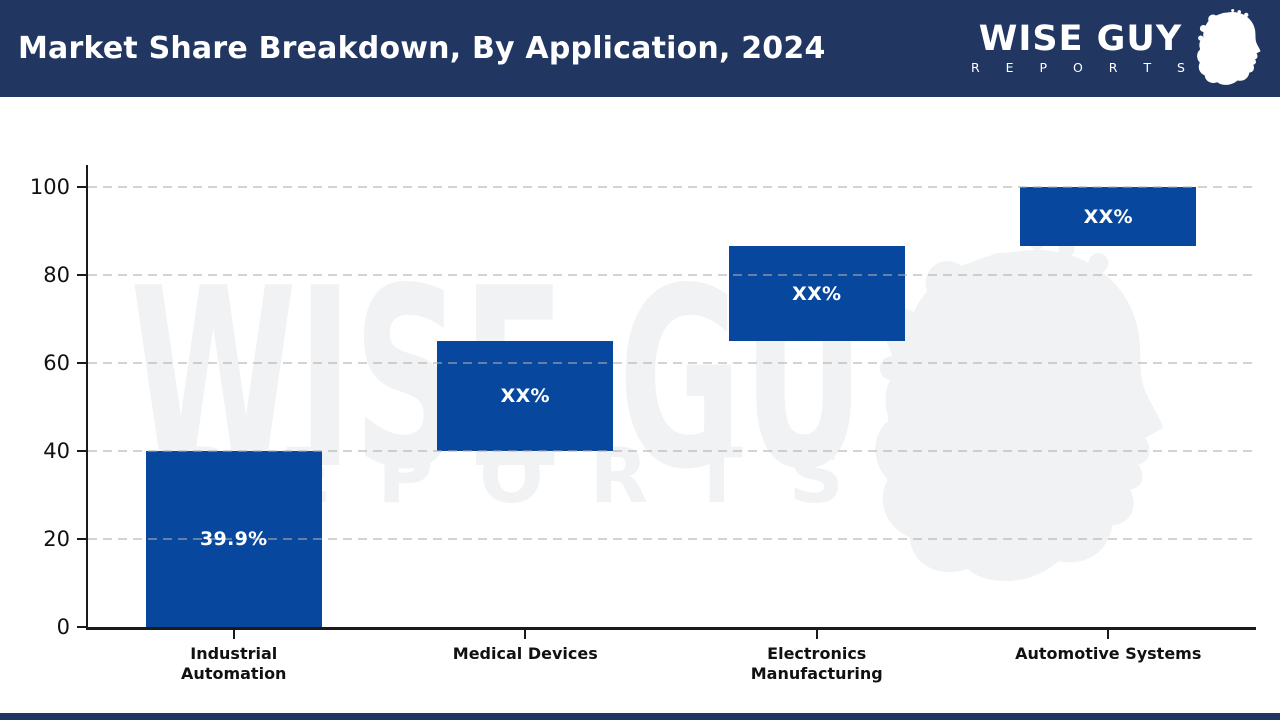 The width and height of the screenshot is (1280, 720). Describe the element at coordinates (1080, 39) in the screenshot. I see `logo-wordmark: WISE GUY` at that location.